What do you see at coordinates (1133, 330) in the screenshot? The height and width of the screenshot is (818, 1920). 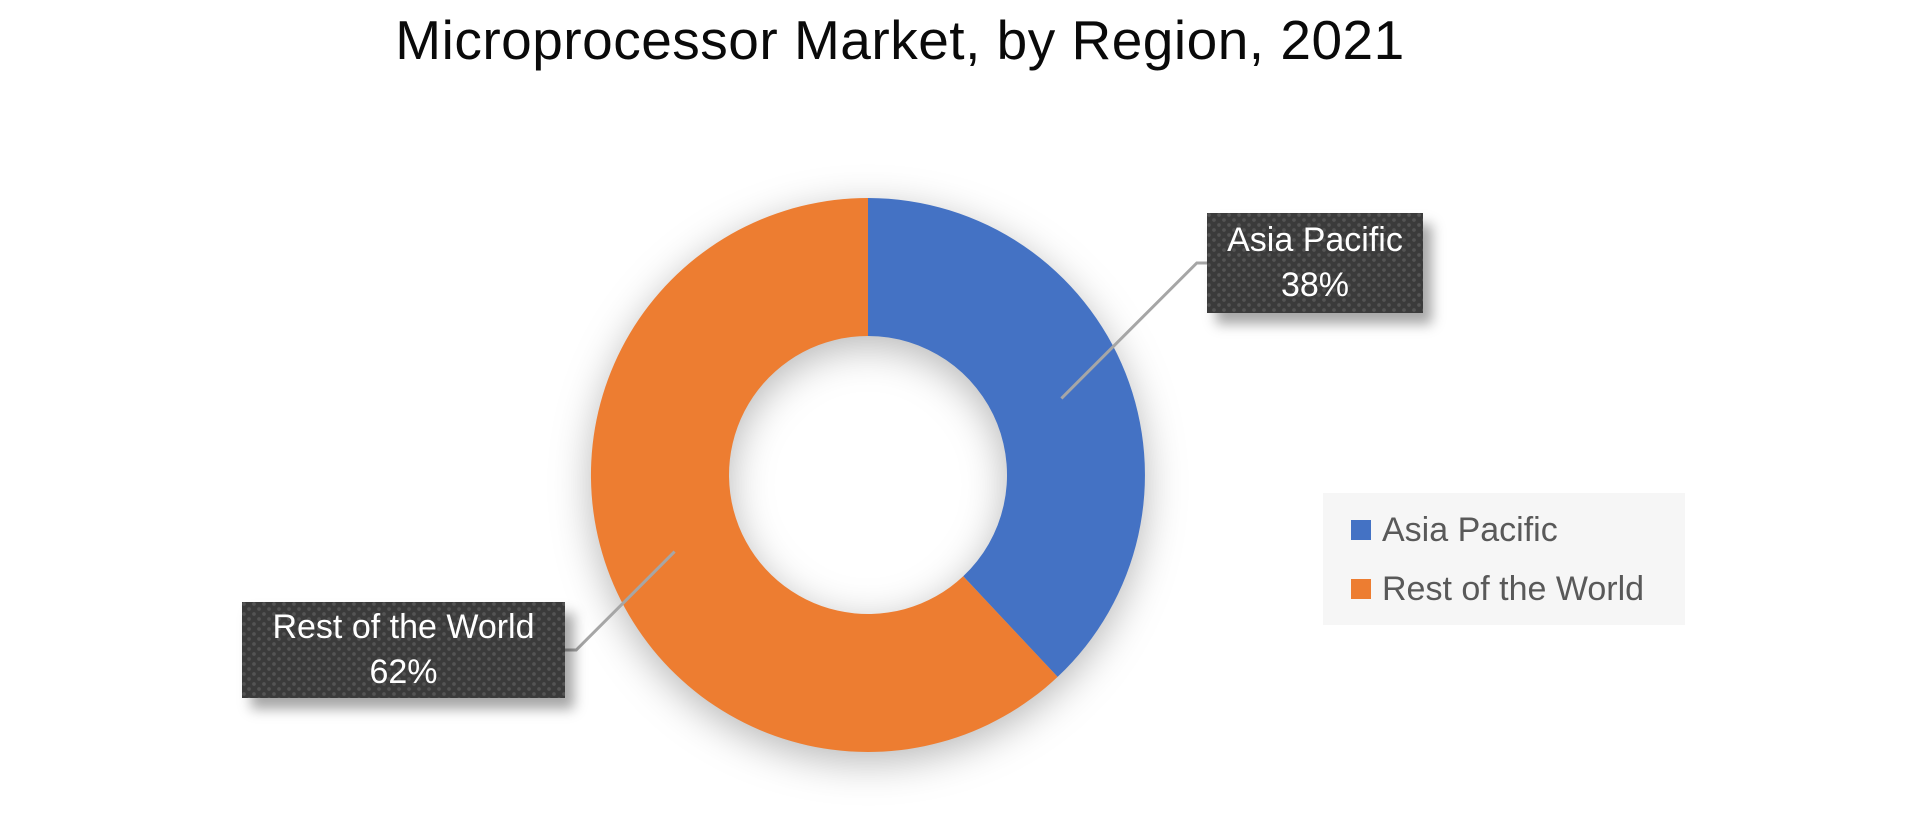 I see `leader-line-asia-pacific` at bounding box center [1133, 330].